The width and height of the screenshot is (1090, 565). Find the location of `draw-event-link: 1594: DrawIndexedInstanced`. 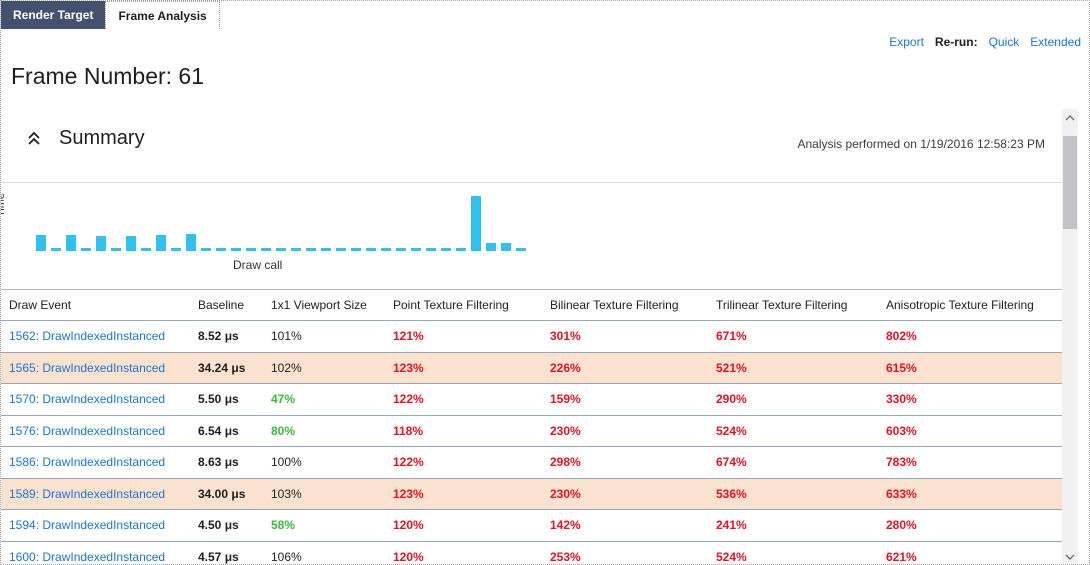

draw-event-link: 1594: DrawIndexedInstanced is located at coordinates (87, 525).